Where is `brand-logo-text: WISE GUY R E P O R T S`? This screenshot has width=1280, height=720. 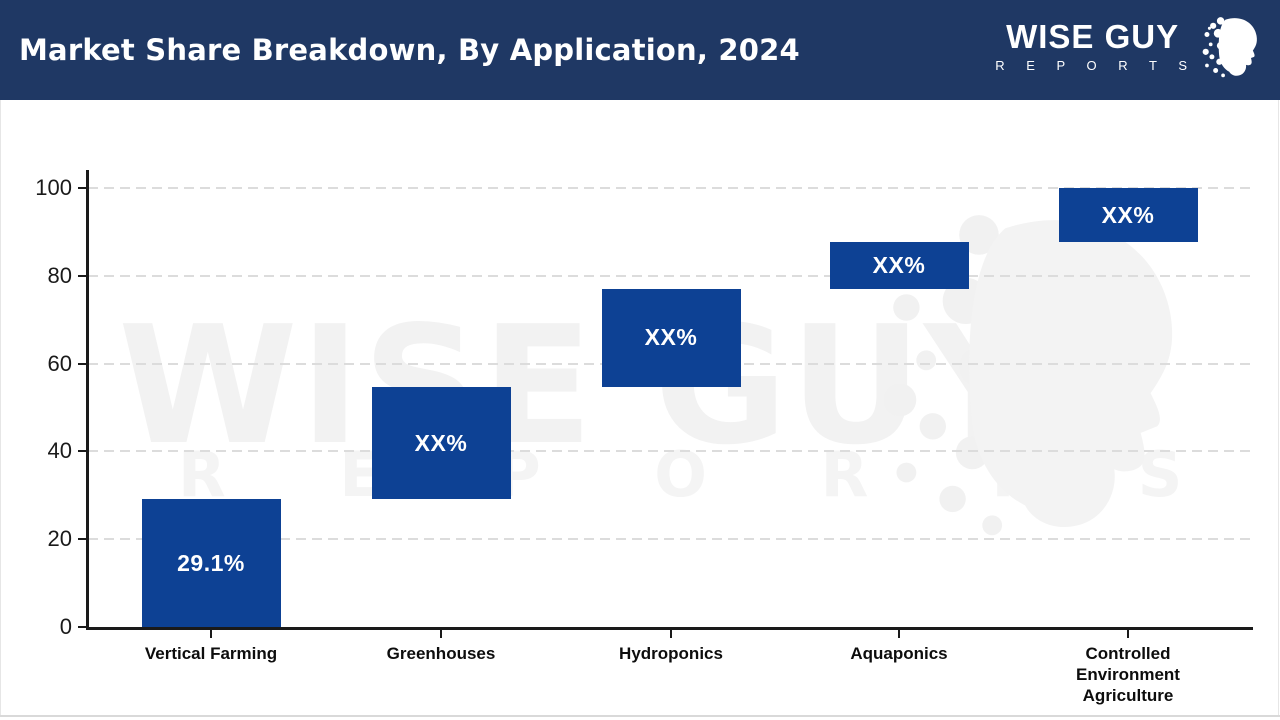 brand-logo-text: WISE GUY R E P O R T S is located at coordinates (1092, 45).